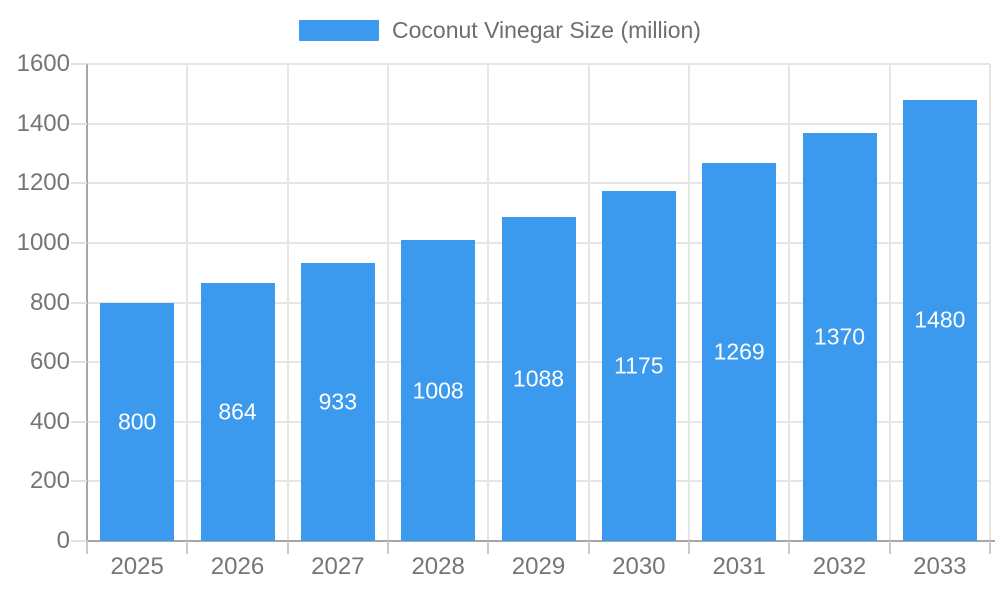 This screenshot has width=1000, height=600. What do you see at coordinates (43, 242) in the screenshot?
I see `y-axis-tick-label: 1000` at bounding box center [43, 242].